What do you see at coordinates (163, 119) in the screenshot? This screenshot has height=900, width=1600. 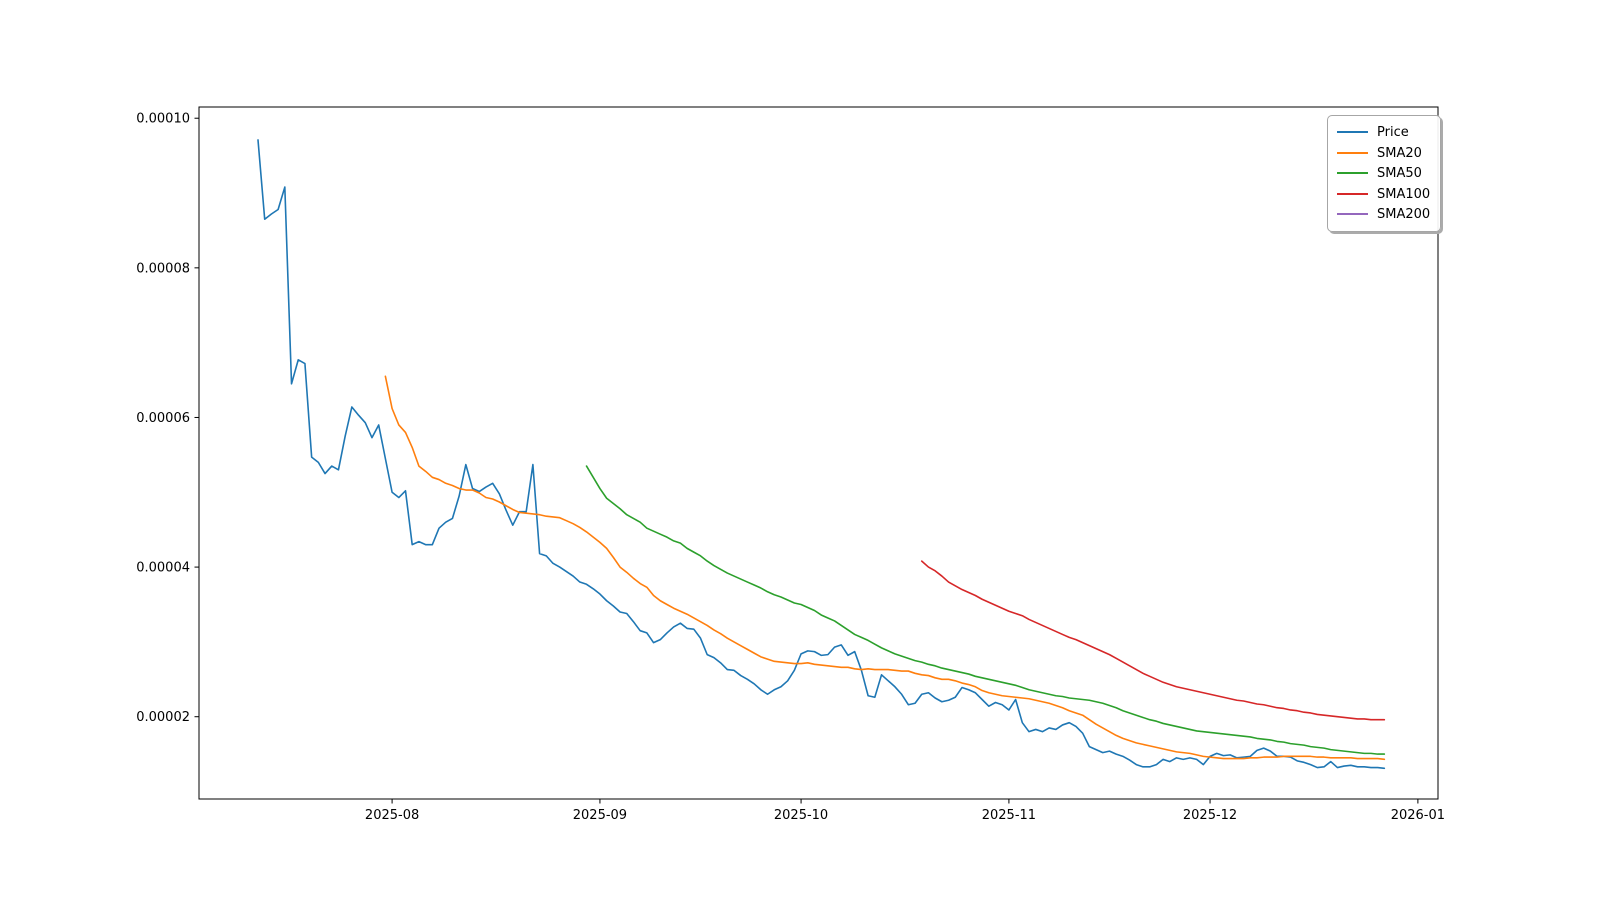 I see `y-tick-label: 0.00010` at bounding box center [163, 119].